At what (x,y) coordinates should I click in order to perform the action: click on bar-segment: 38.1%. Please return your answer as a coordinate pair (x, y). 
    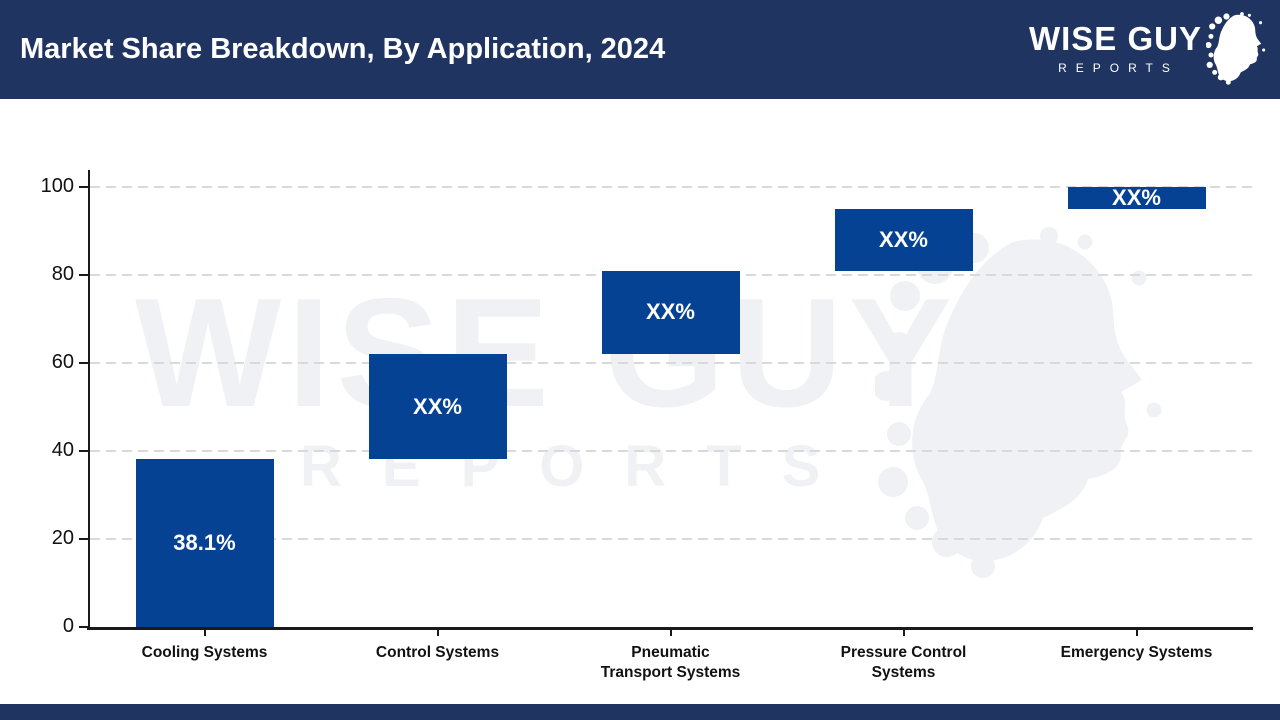
    Looking at the image, I should click on (204, 543).